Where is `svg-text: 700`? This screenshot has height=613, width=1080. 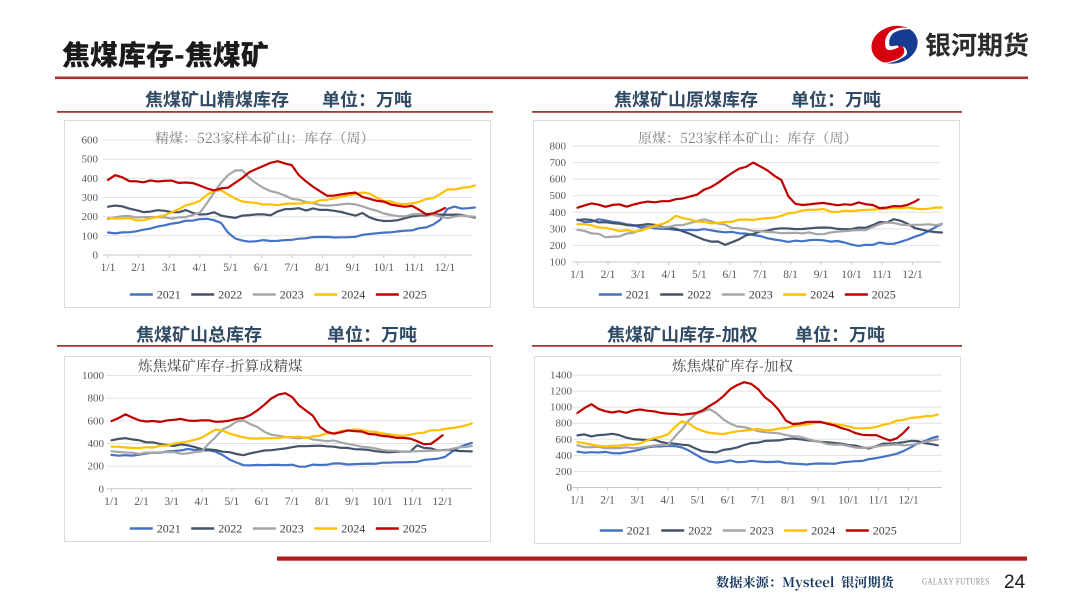
svg-text: 700 is located at coordinates (558, 163).